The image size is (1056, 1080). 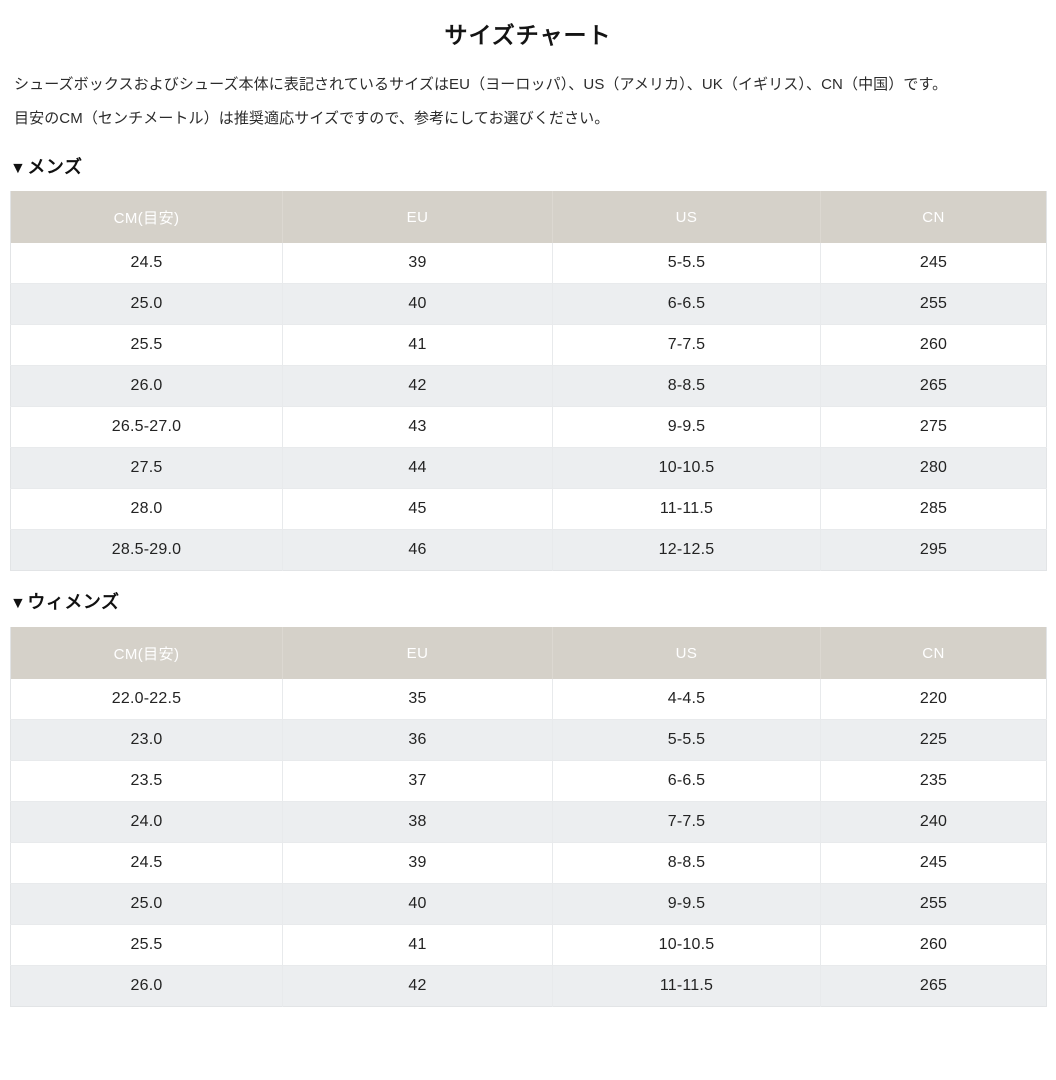 I want to click on table-row: 24.5 39 5-5.5 245, so click(x=528, y=264).